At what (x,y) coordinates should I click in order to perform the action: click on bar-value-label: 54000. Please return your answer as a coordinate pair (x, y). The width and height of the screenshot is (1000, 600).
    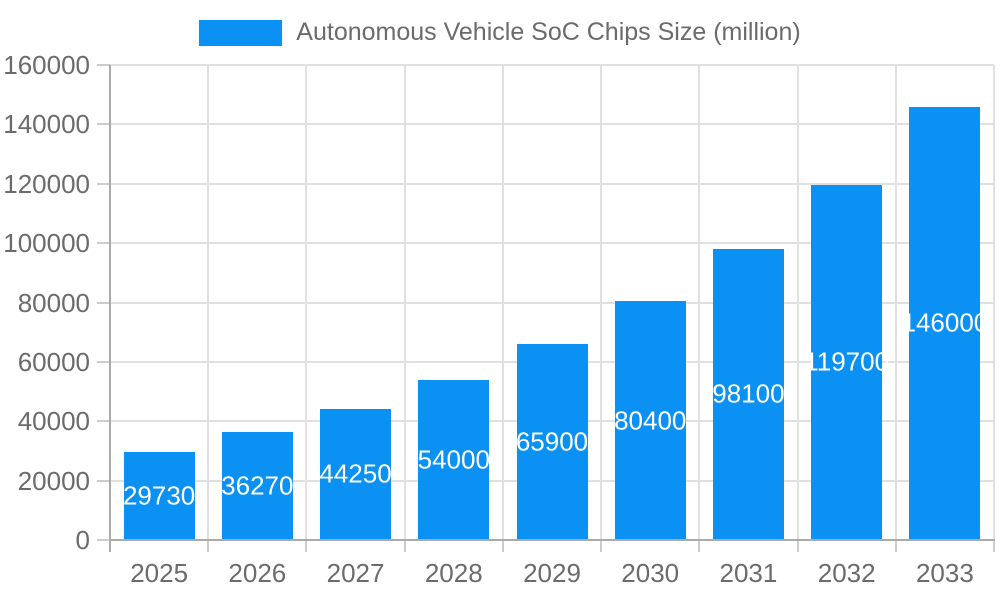
    Looking at the image, I should click on (453, 459).